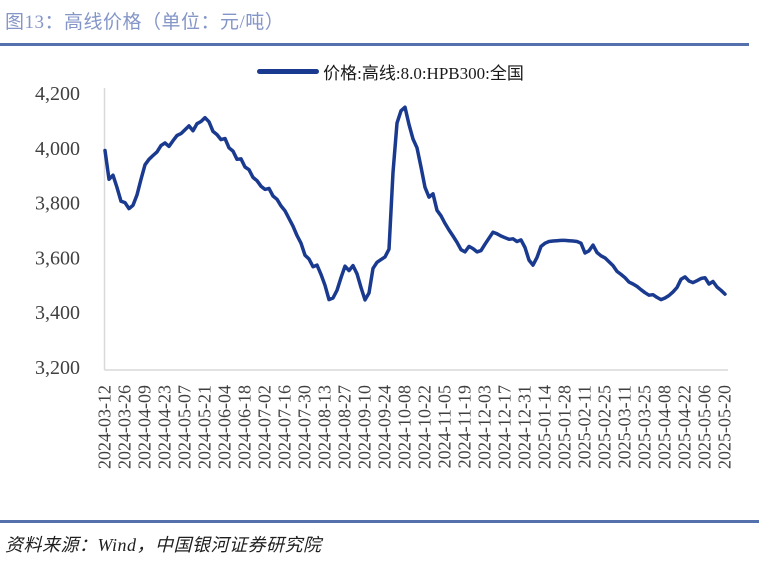 This screenshot has width=759, height=571. What do you see at coordinates (57, 258) in the screenshot?
I see `y-tick-label: 3,600` at bounding box center [57, 258].